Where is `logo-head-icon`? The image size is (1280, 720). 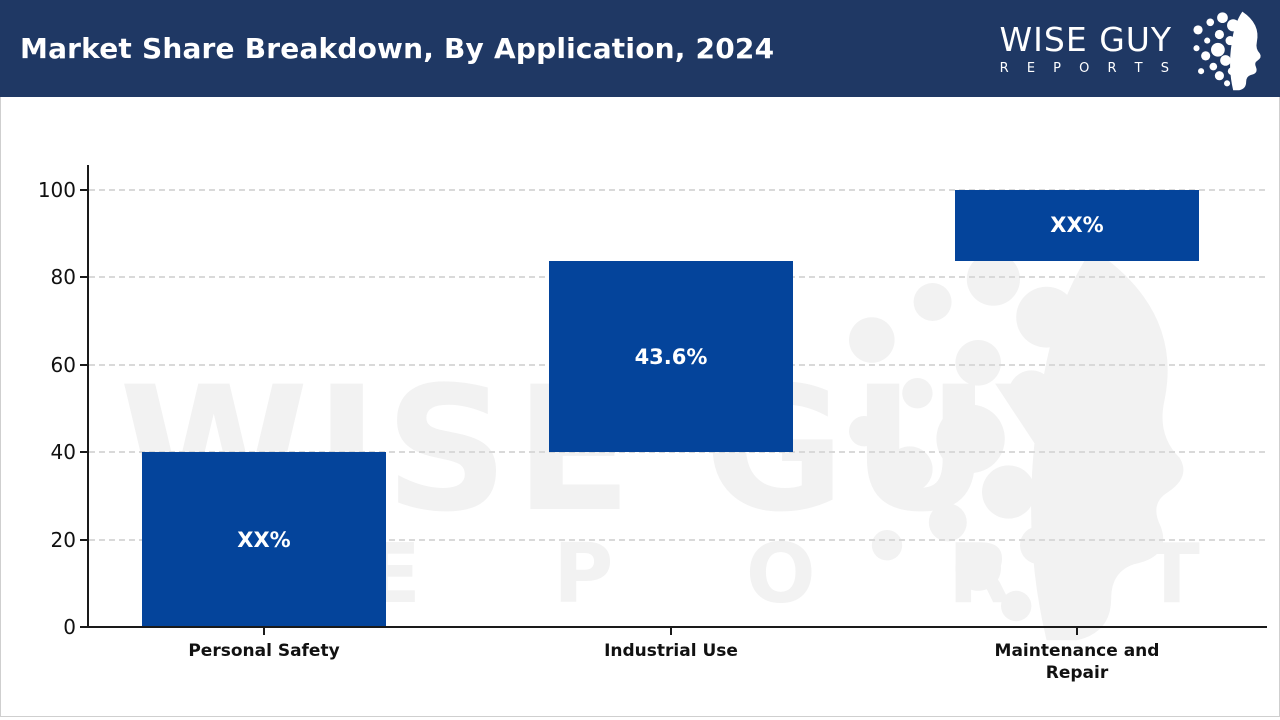
logo-head-icon is located at coordinates (1227, 50).